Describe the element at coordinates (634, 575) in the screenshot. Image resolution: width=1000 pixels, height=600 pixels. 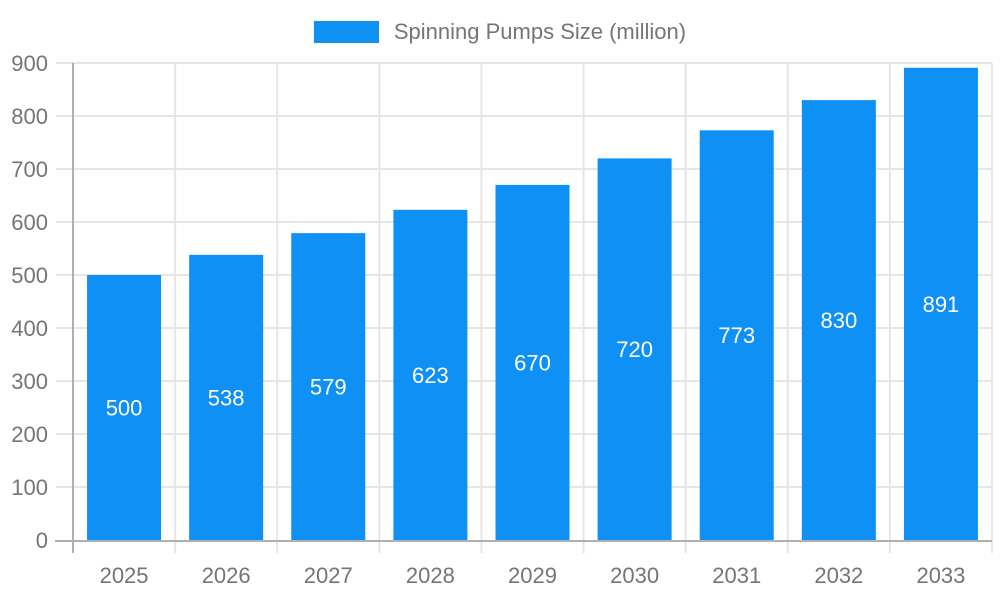
I see `x-axis-category-label: 2030` at that location.